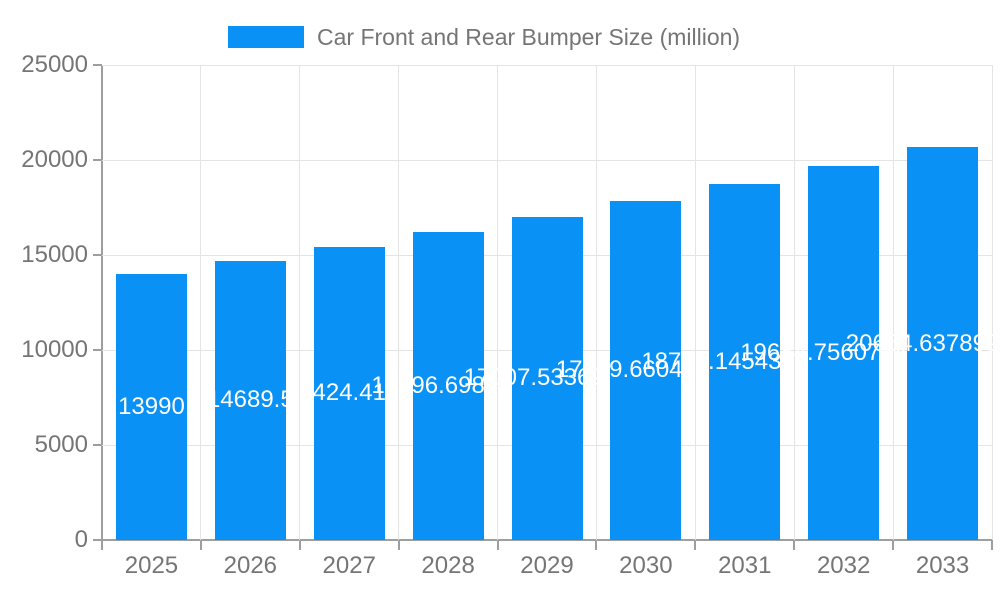  I want to click on y-tick-label: 0, so click(81, 539).